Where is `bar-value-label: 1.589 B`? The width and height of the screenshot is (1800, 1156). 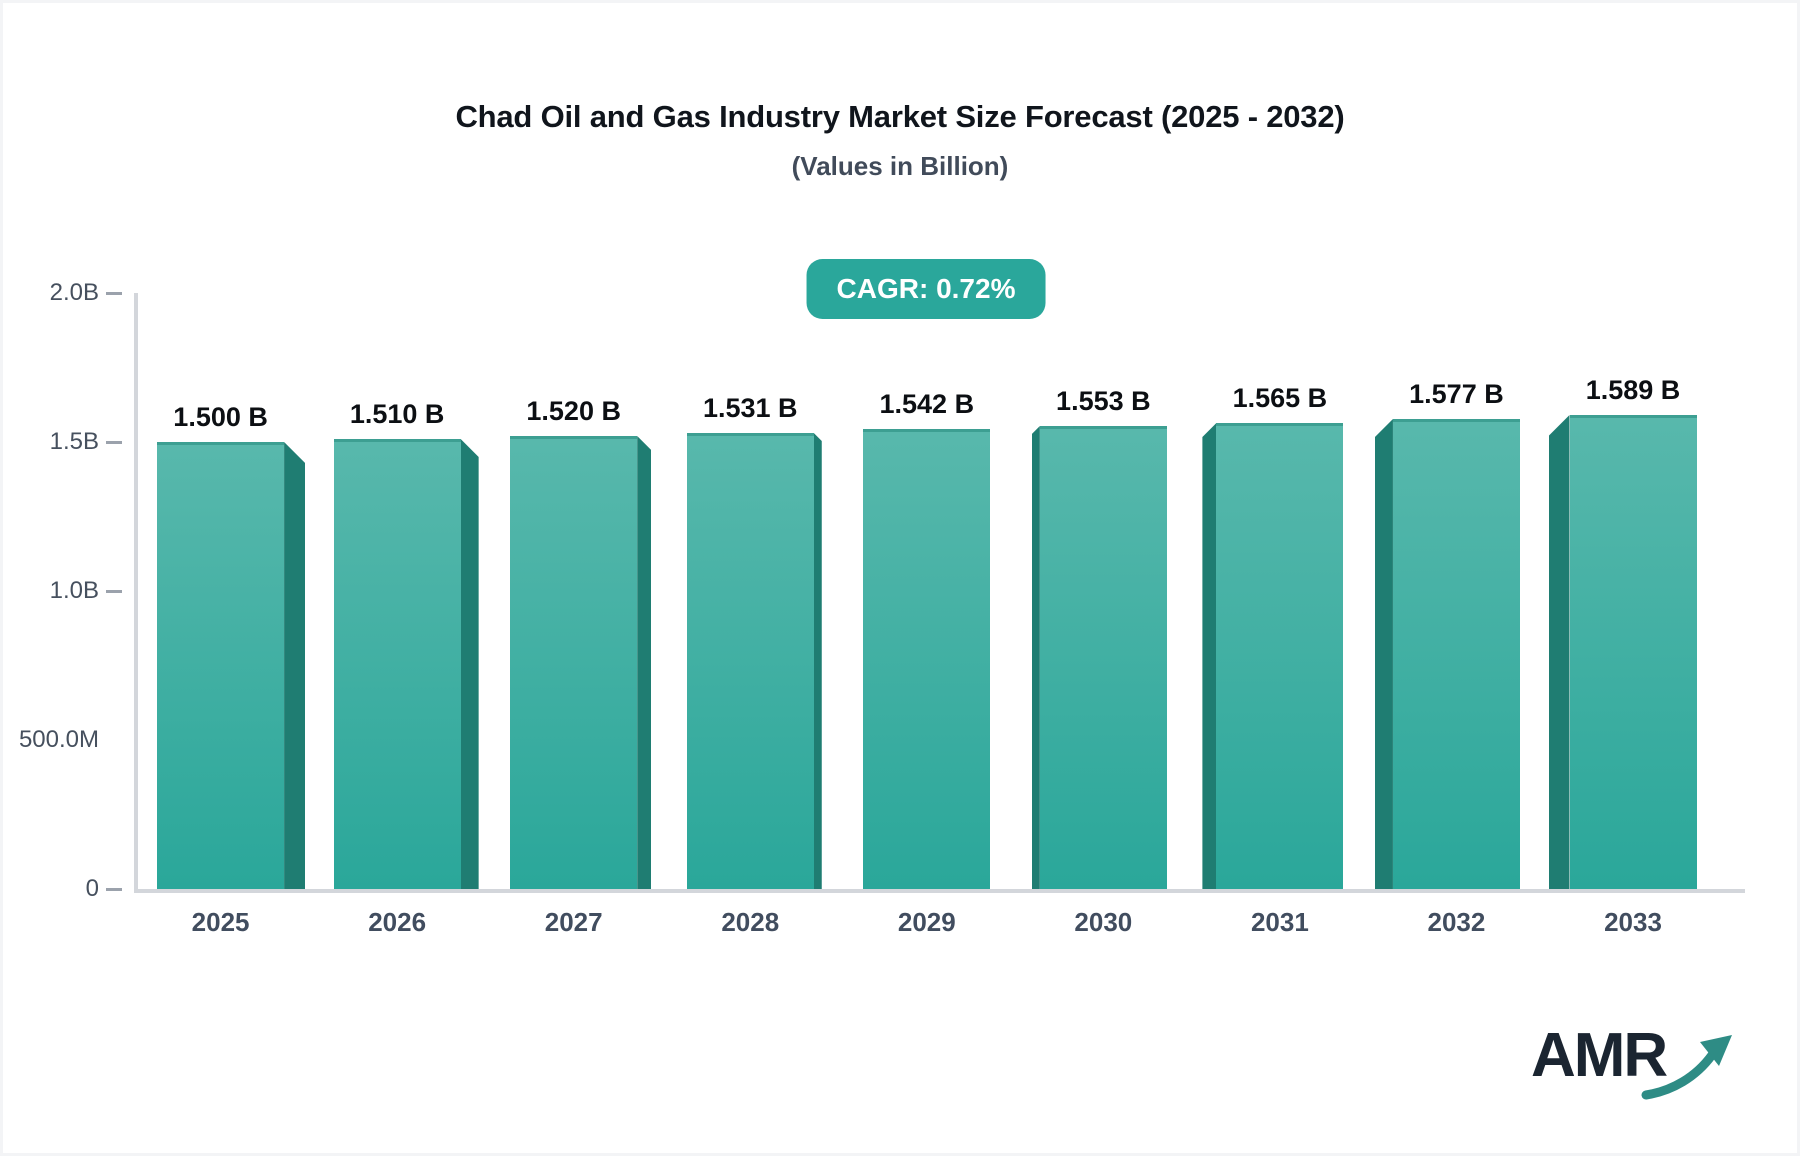 bar-value-label: 1.589 B is located at coordinates (1633, 390).